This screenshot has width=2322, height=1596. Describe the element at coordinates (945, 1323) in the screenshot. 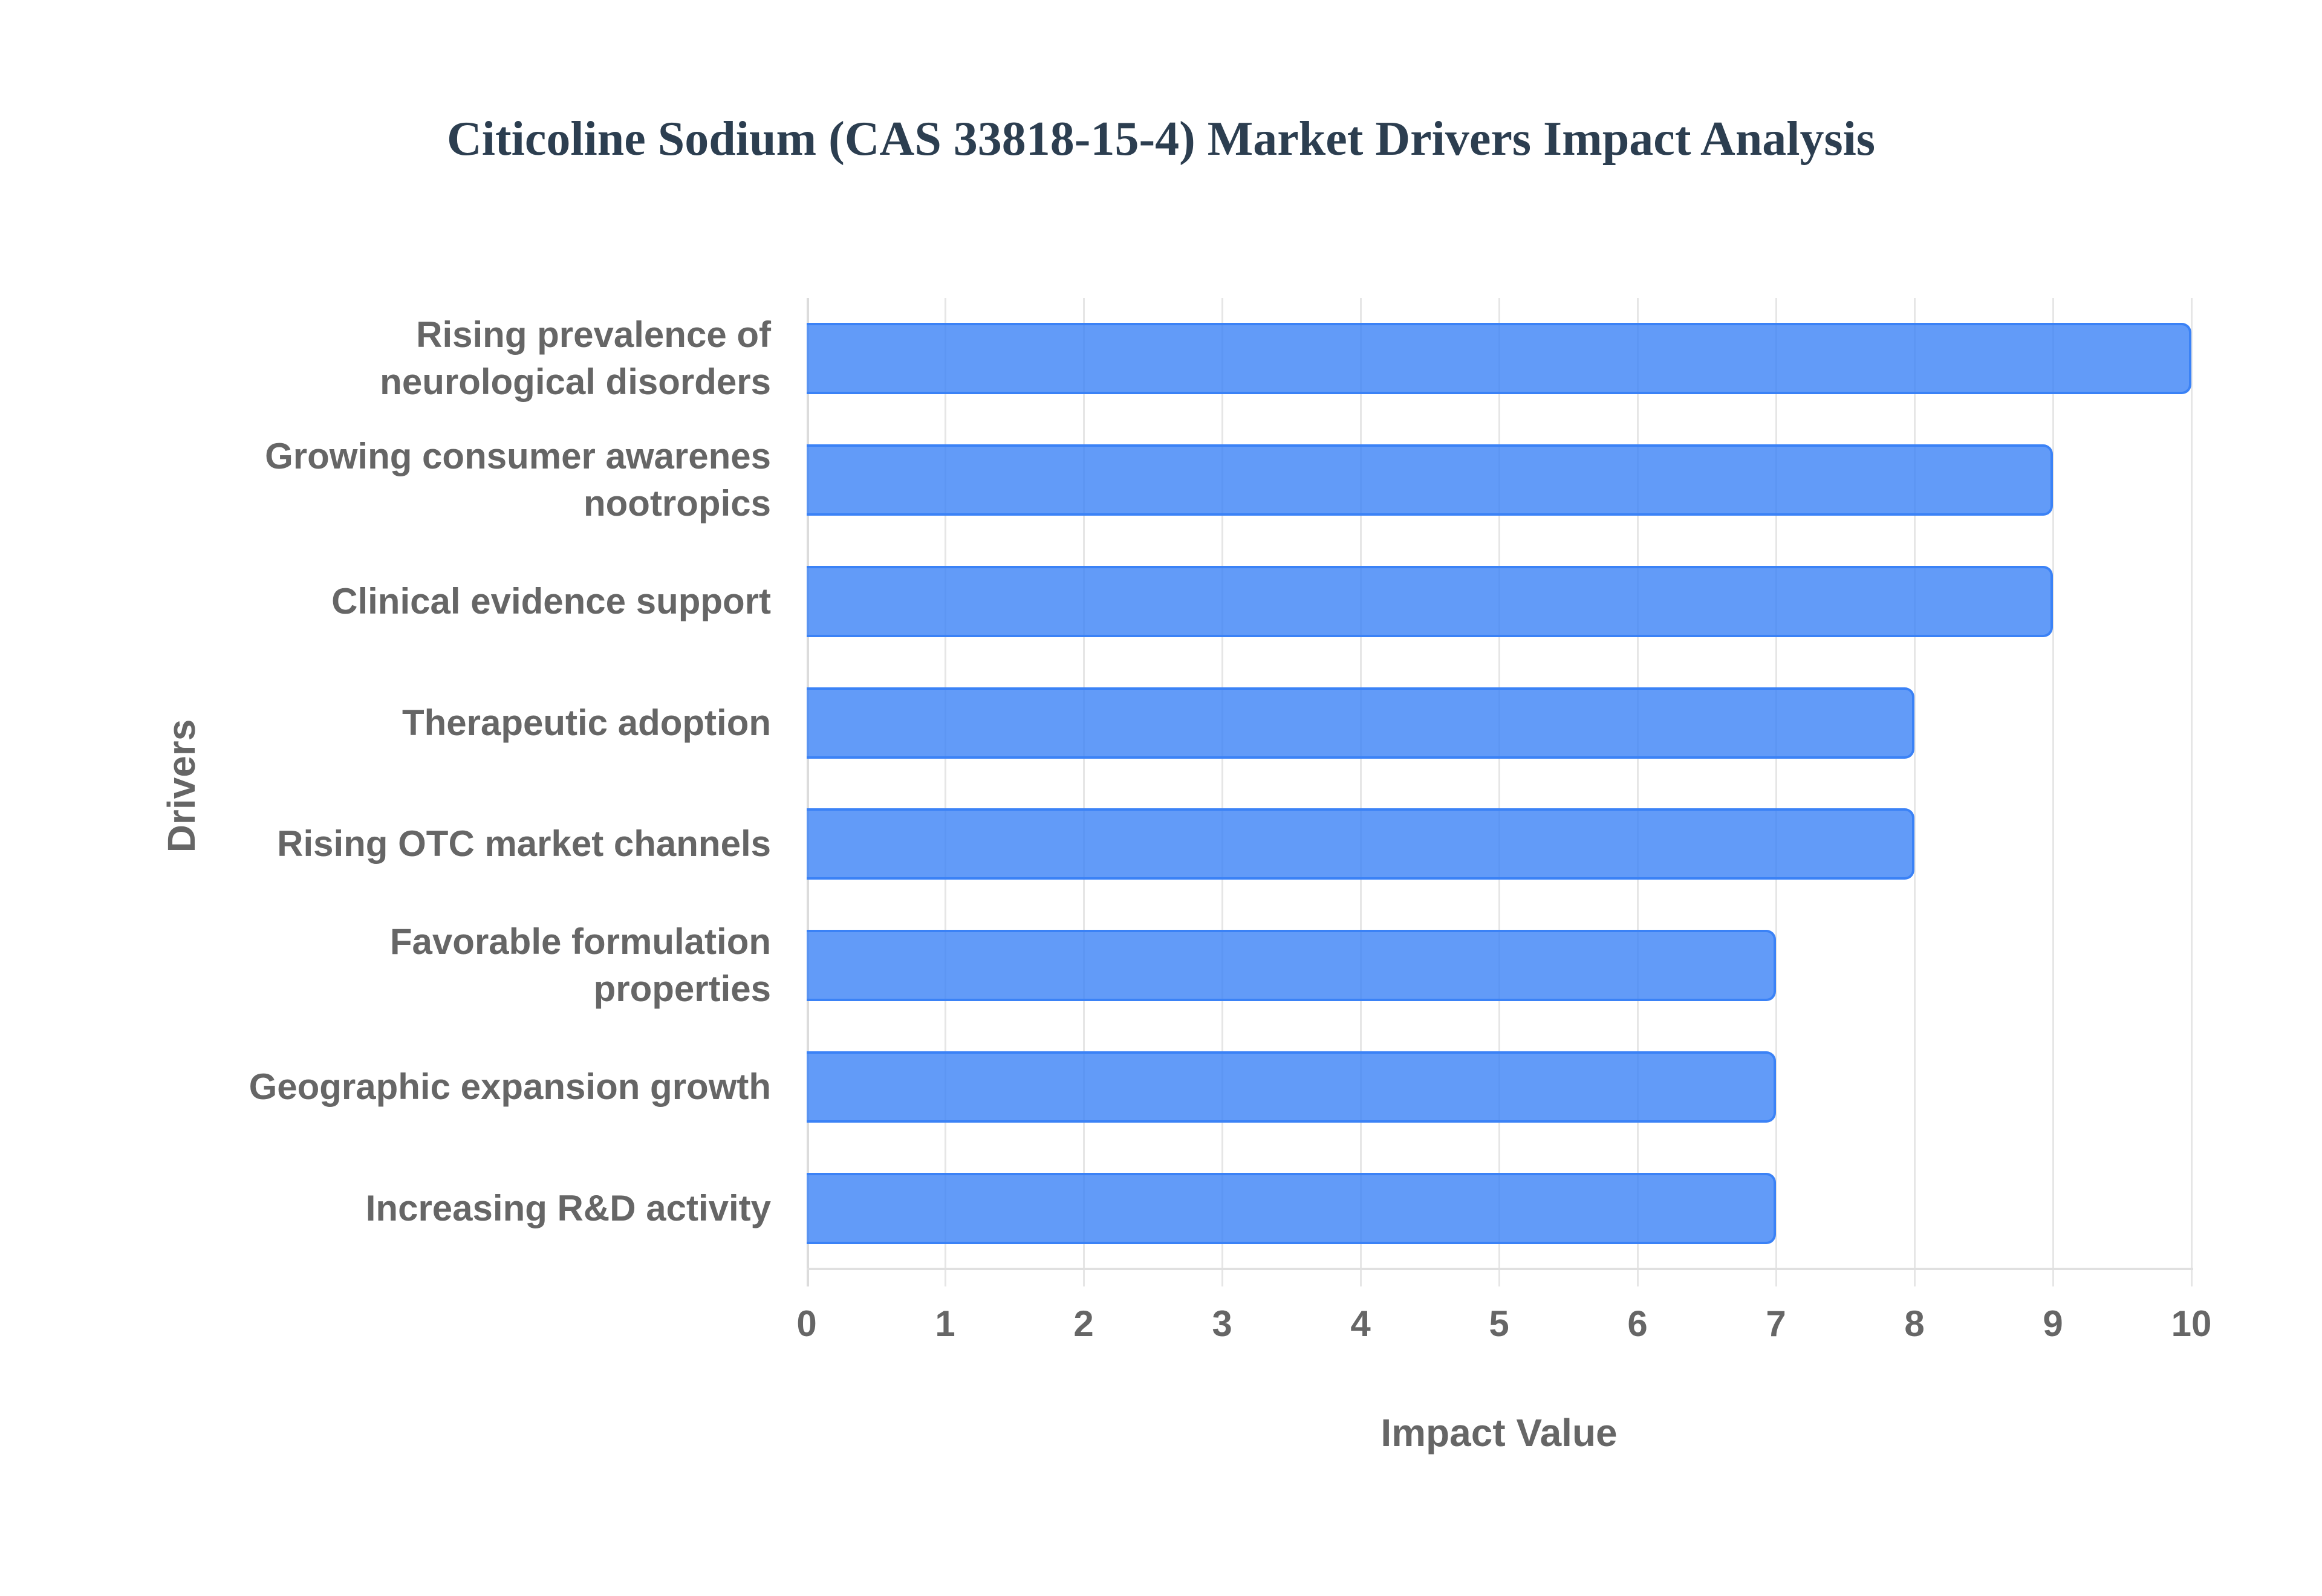

I see `x-tick-label: 1` at that location.